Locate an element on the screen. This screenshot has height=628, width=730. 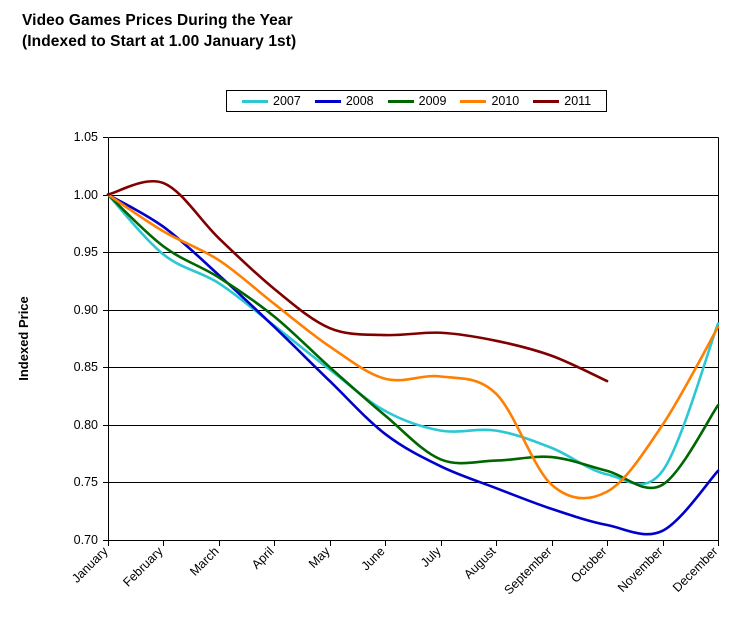
x-tick-label: November is located at coordinates (640, 569).